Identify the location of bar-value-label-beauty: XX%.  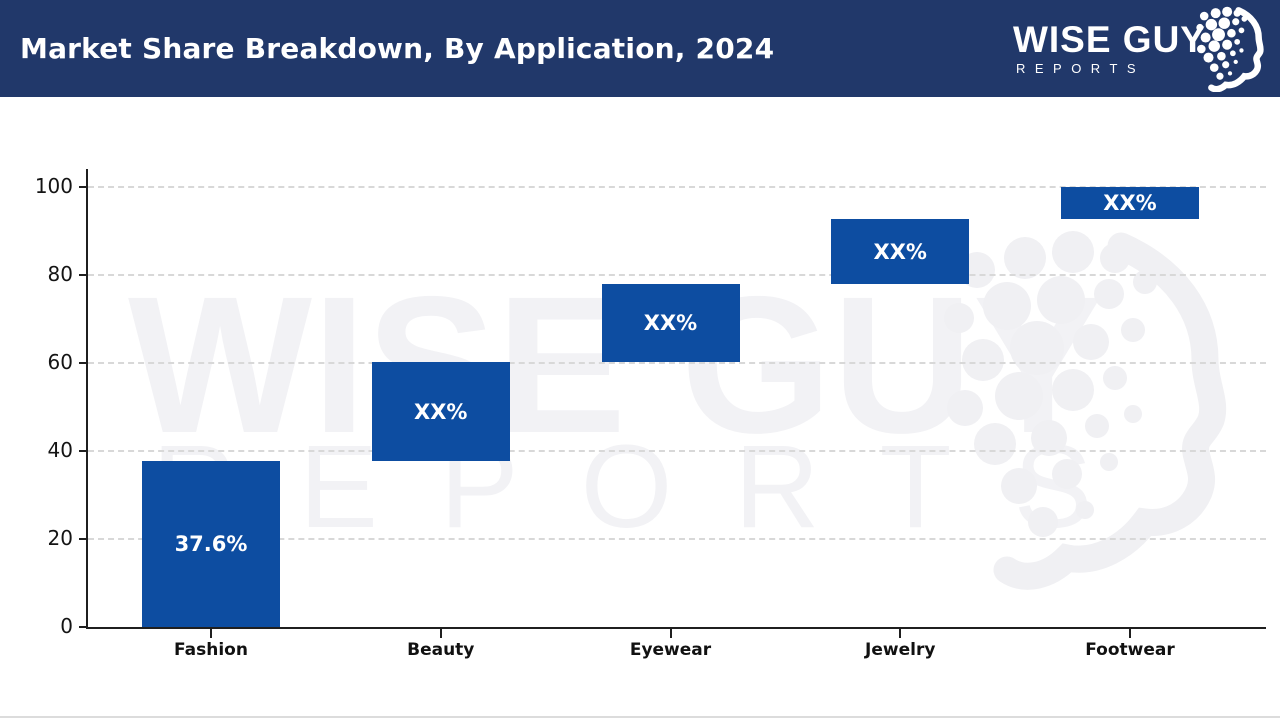
(441, 411).